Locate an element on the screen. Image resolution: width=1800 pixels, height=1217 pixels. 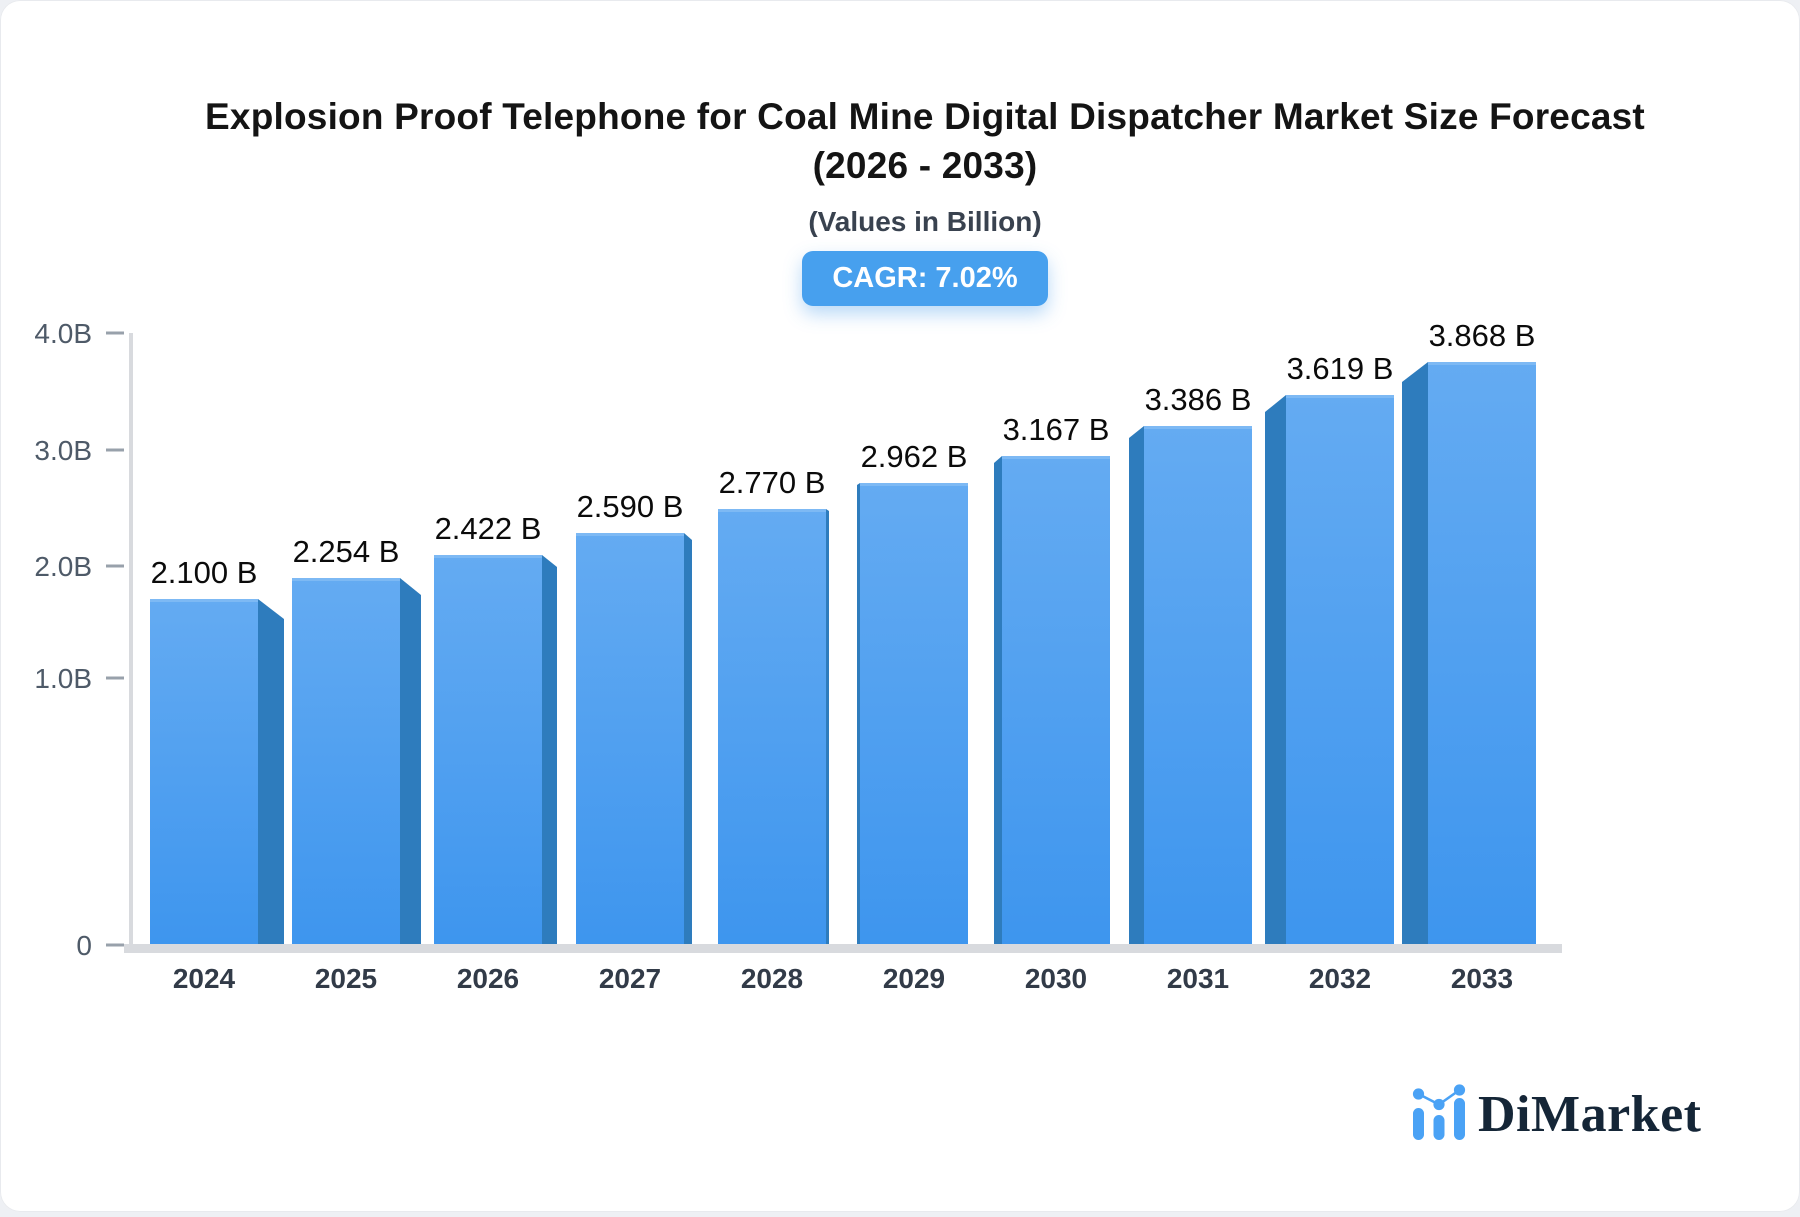
x-tick-label: 2028 is located at coordinates (772, 978).